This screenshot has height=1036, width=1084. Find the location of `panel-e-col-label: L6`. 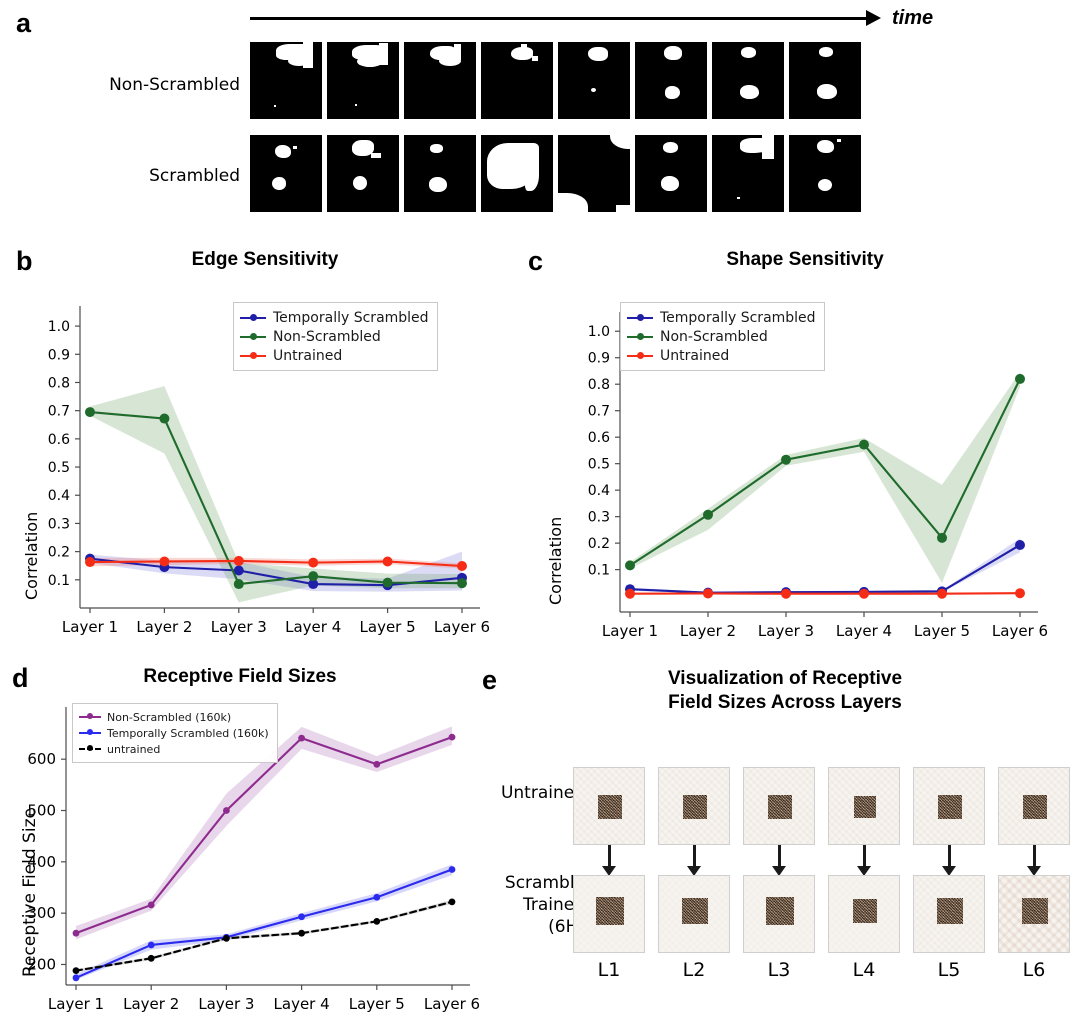

panel-e-col-label: L6 is located at coordinates (1034, 970).